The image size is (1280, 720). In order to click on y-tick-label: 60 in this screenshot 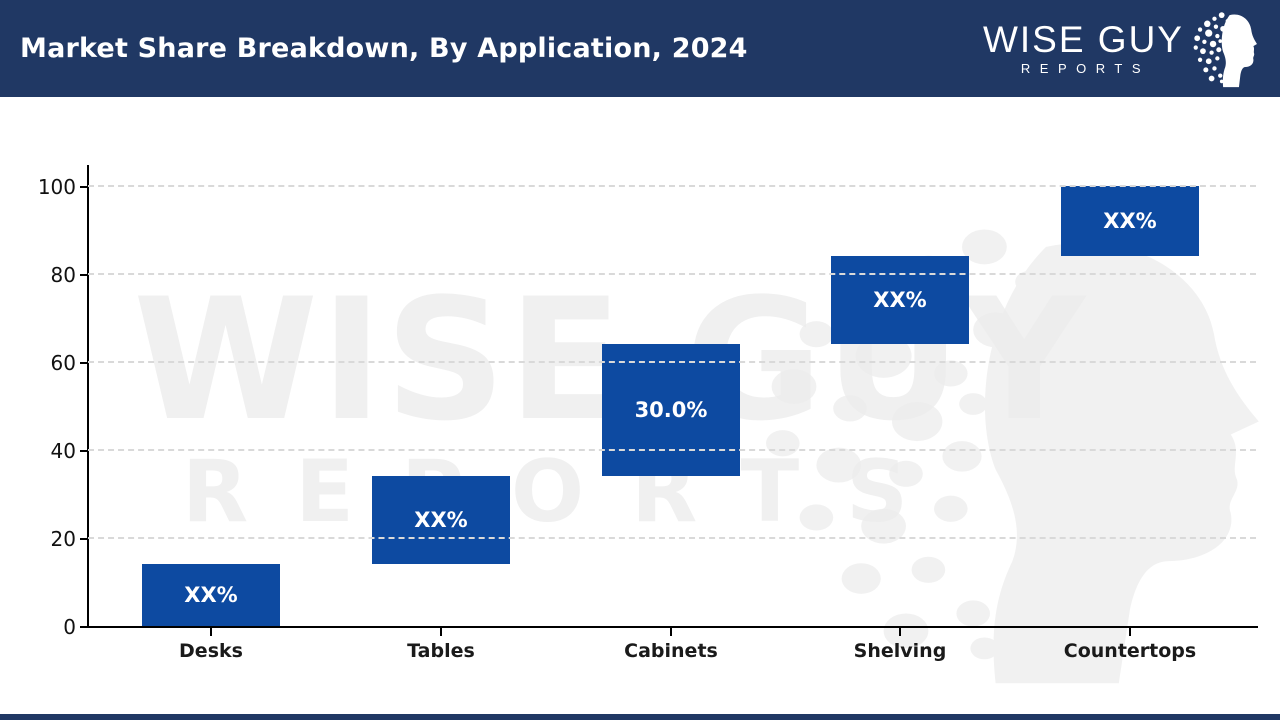, I will do `click(63, 363)`.